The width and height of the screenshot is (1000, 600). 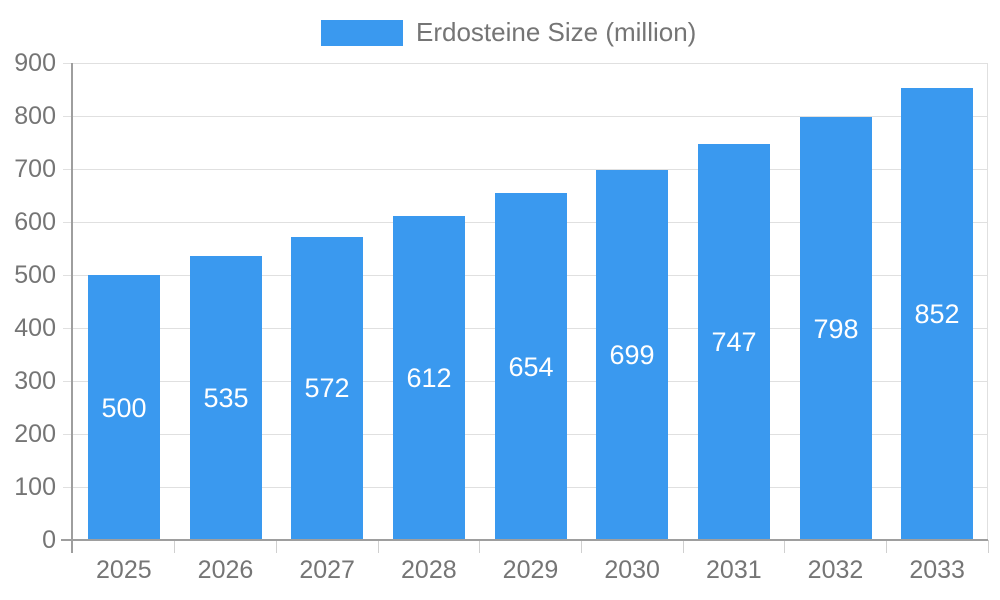 What do you see at coordinates (524, 540) in the screenshot?
I see `x-axis-line` at bounding box center [524, 540].